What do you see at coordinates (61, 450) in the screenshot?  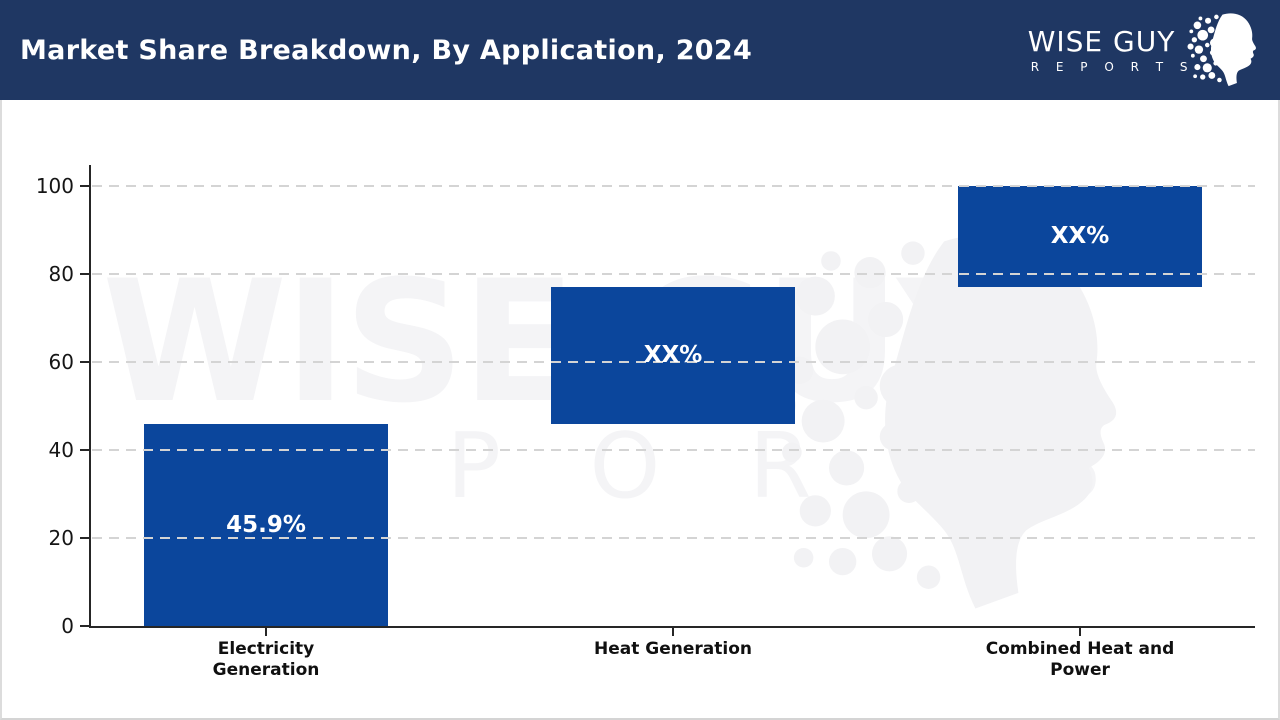 I see `y-axis-tick-label: 40` at bounding box center [61, 450].